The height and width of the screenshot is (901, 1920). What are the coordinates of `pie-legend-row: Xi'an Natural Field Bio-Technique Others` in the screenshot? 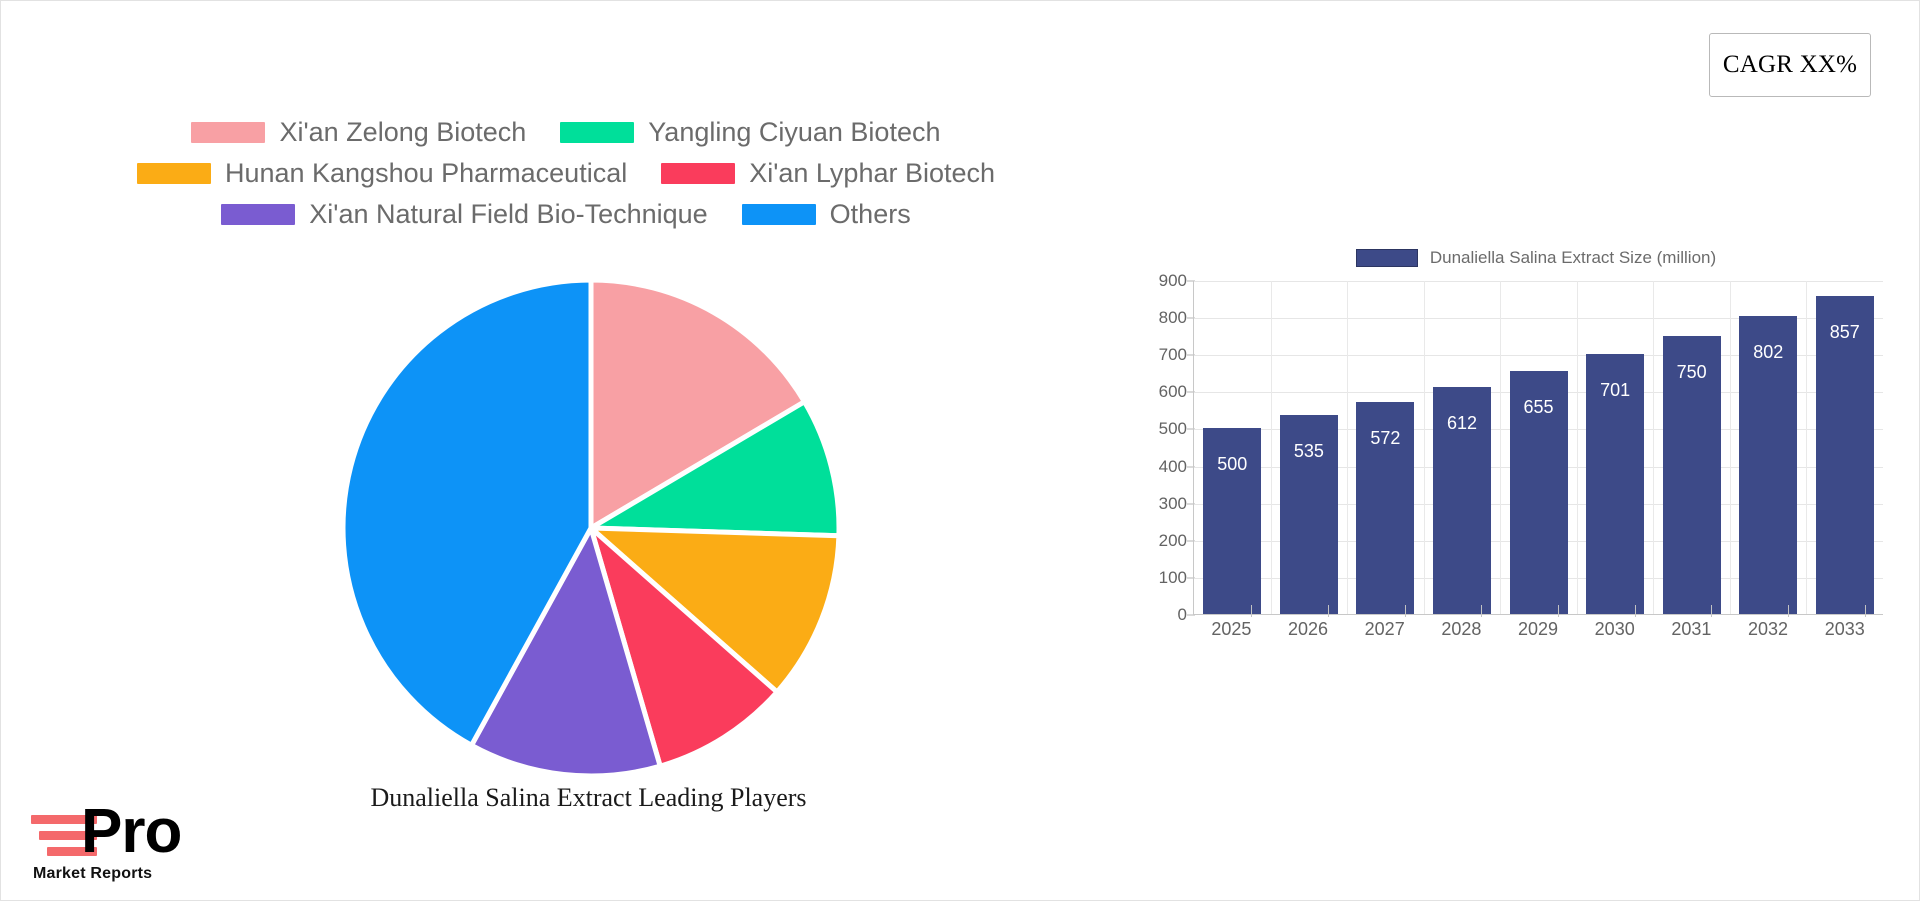 It's located at (566, 214).